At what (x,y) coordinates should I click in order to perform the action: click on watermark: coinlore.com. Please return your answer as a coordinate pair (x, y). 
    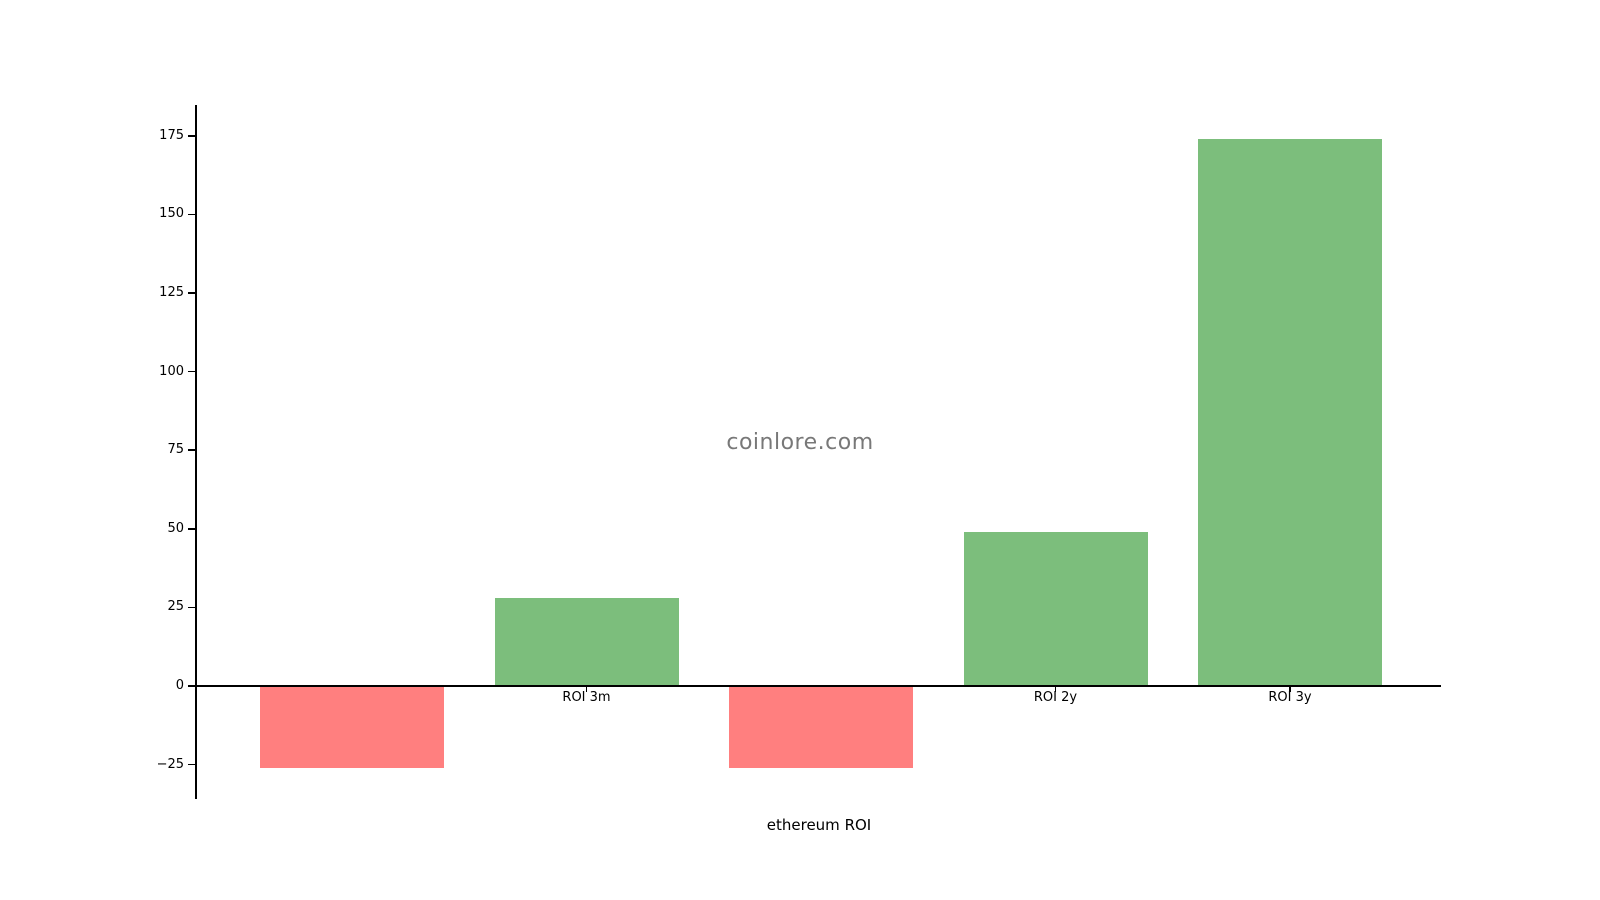
    Looking at the image, I should click on (800, 442).